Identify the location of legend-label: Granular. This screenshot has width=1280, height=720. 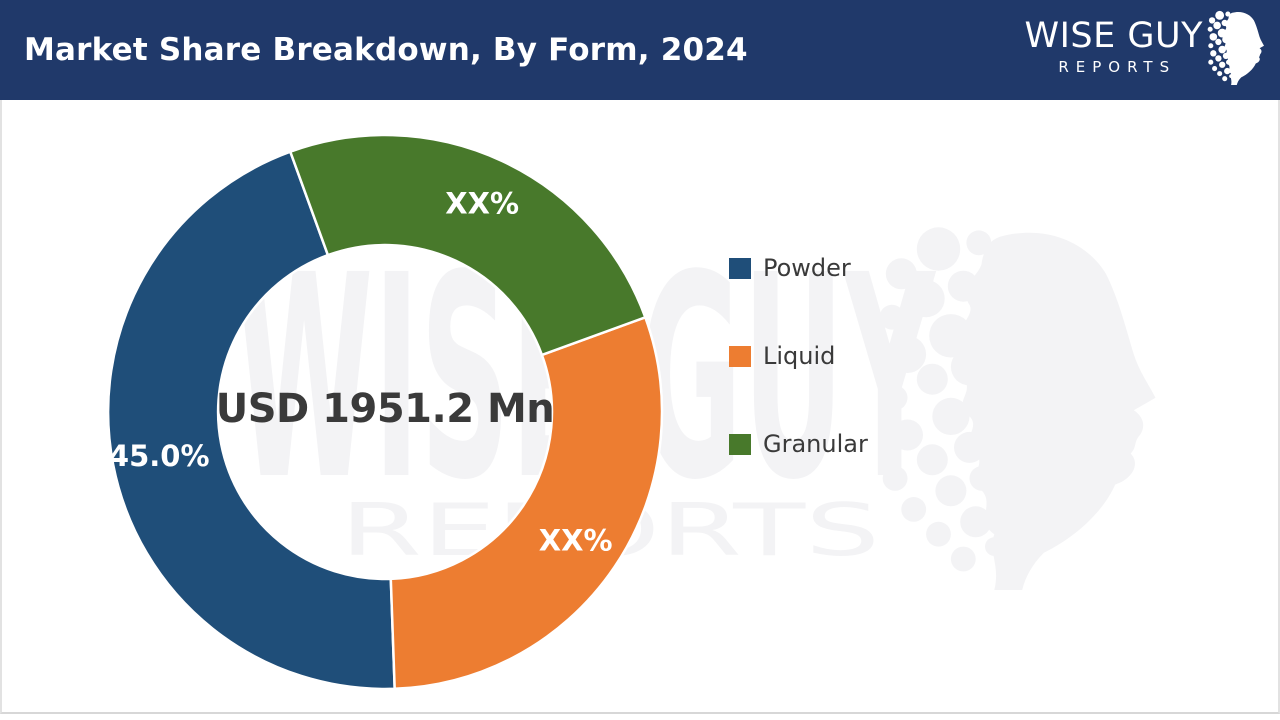
(815, 444).